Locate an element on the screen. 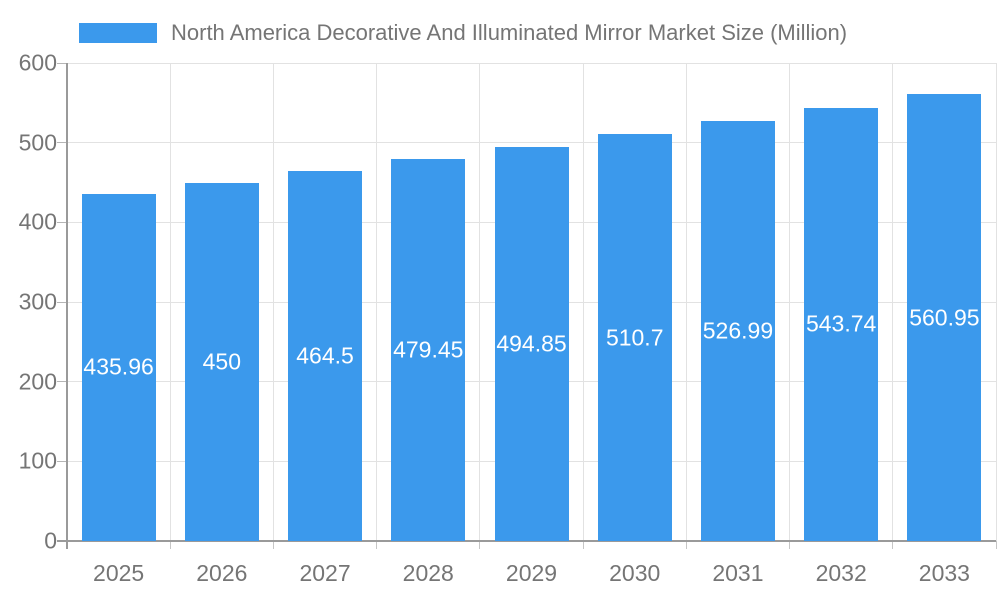 This screenshot has width=1000, height=600. x-axis-label: 2029 is located at coordinates (531, 573).